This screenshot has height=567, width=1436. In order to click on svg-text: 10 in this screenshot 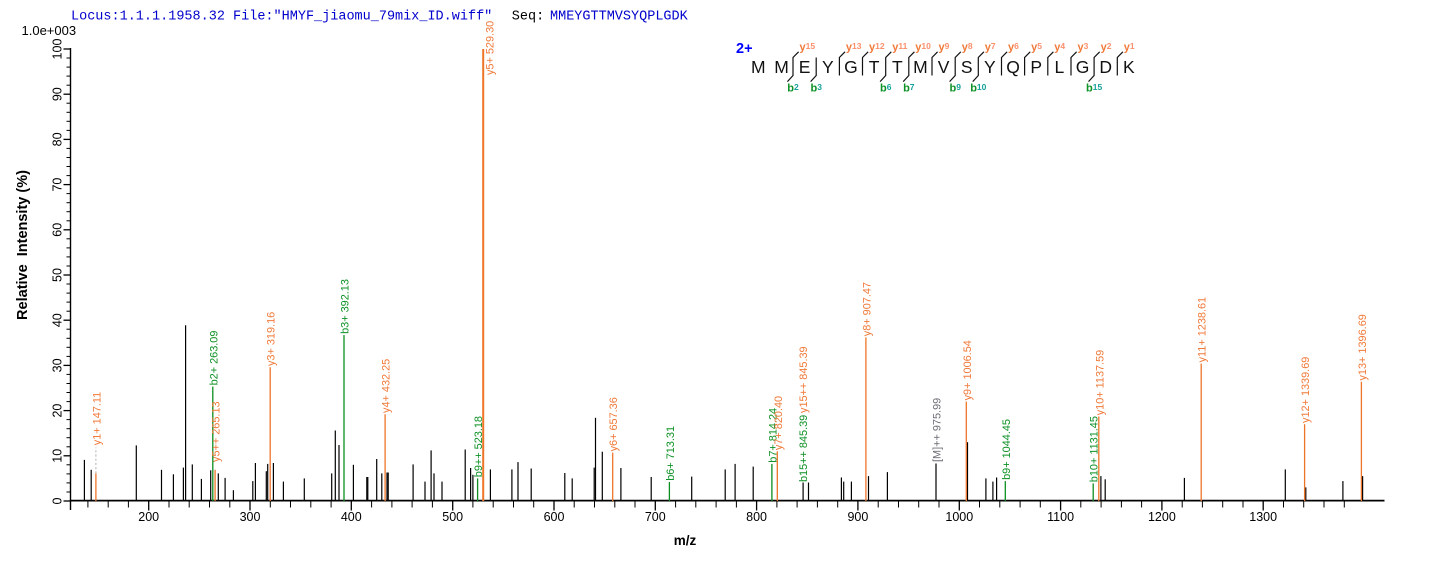, I will do `click(58, 456)`.